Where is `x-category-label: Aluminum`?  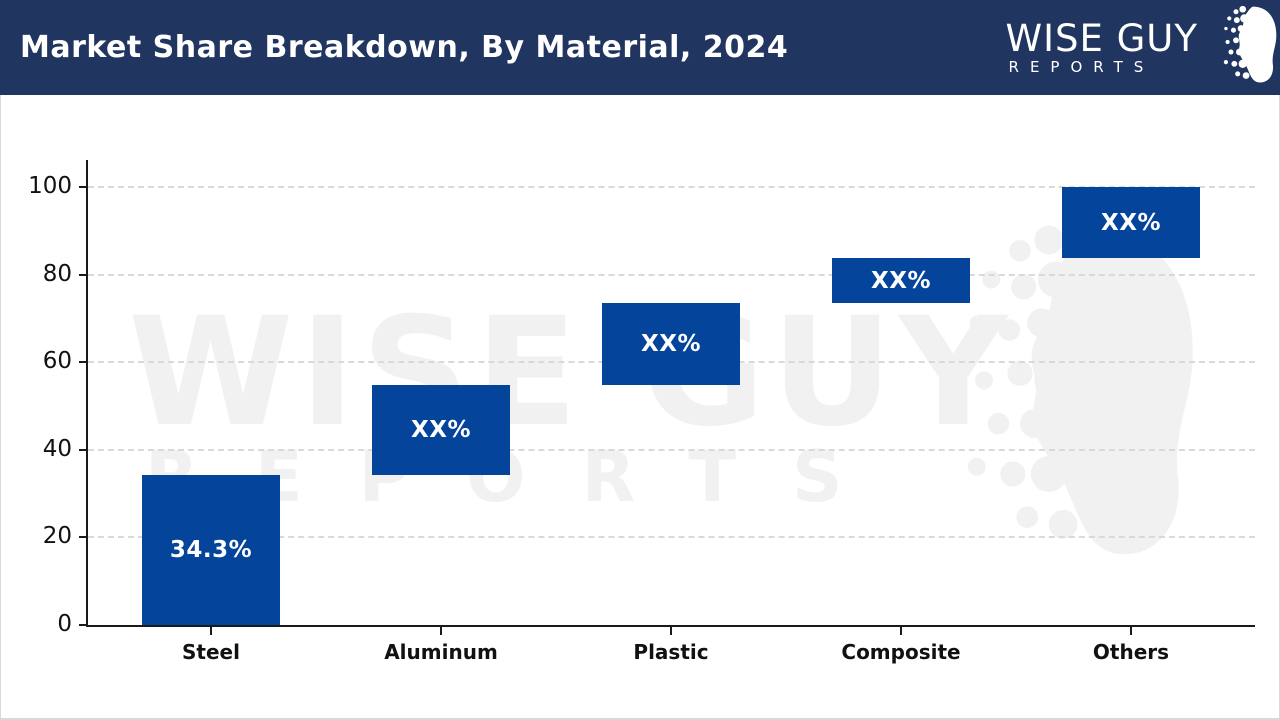 x-category-label: Aluminum is located at coordinates (441, 652).